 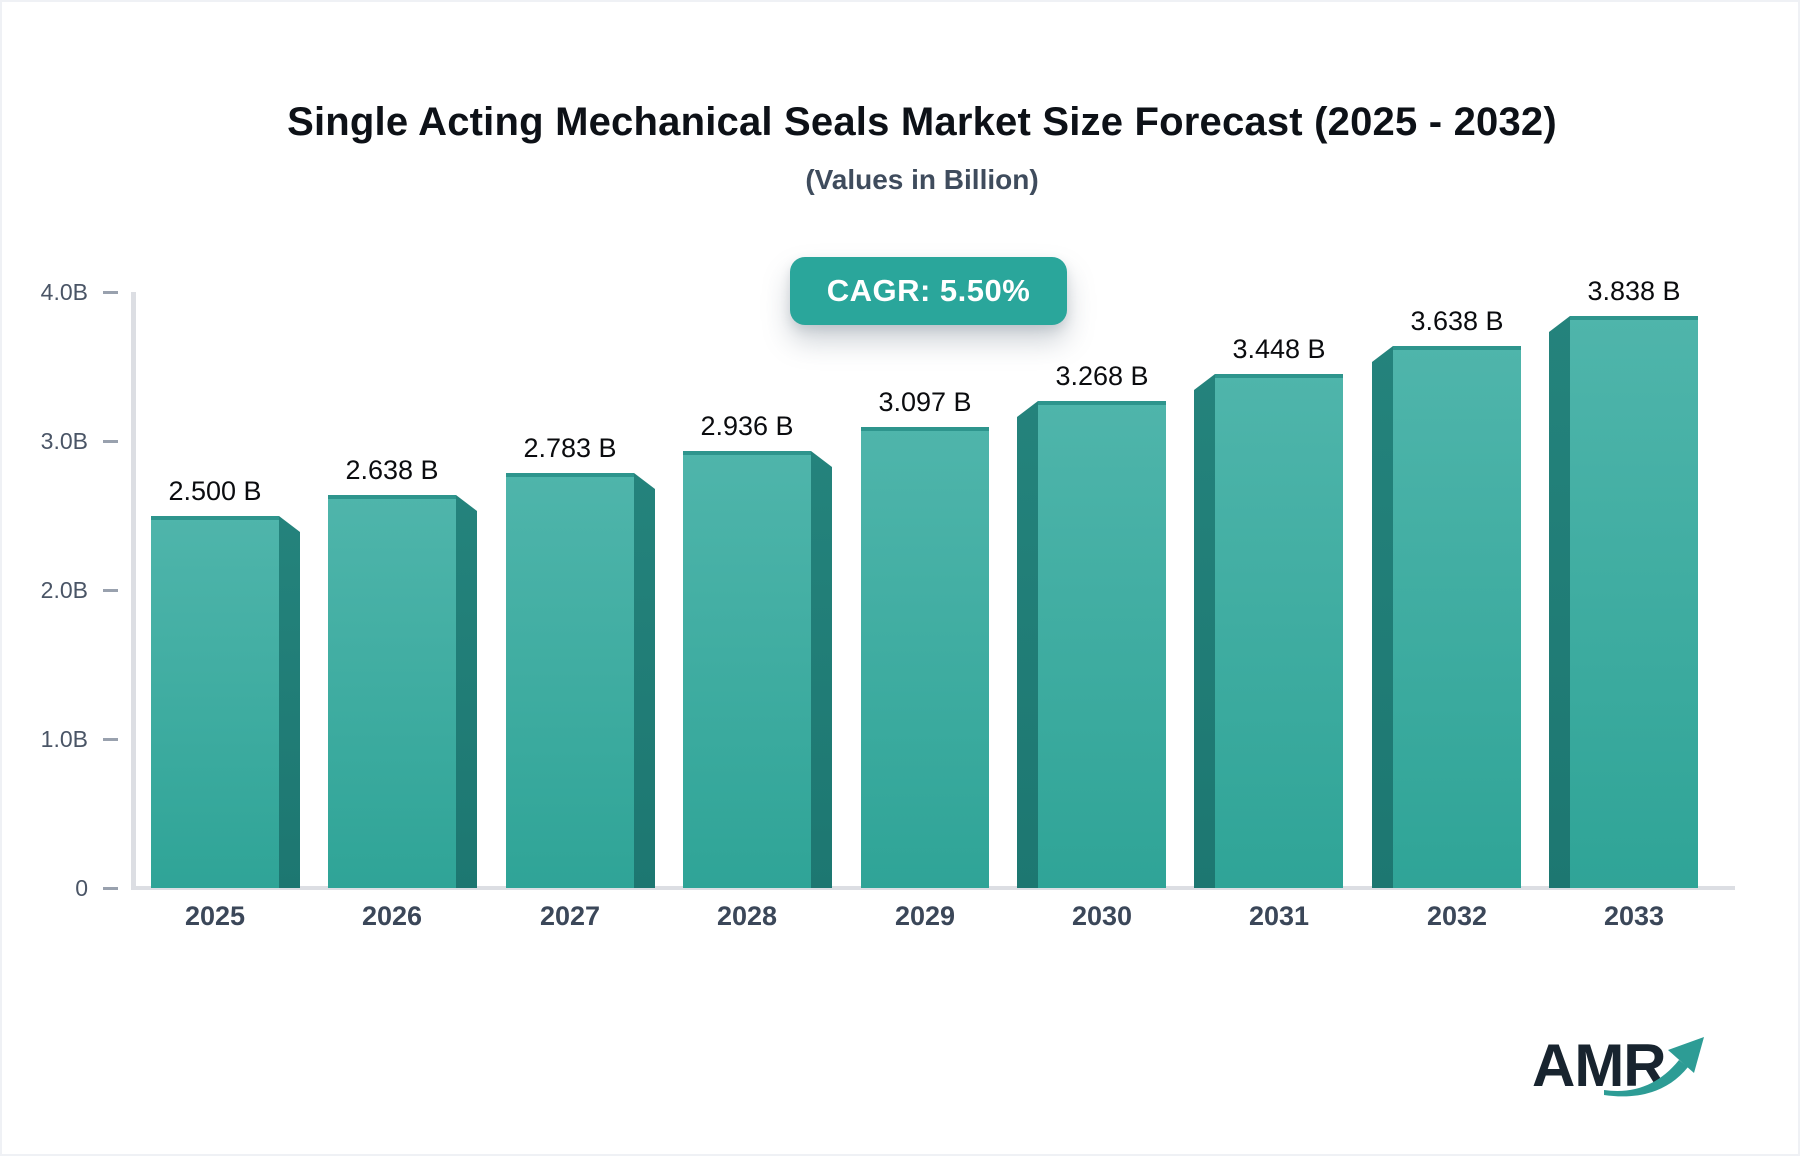 I want to click on bar-2027, so click(x=570, y=680).